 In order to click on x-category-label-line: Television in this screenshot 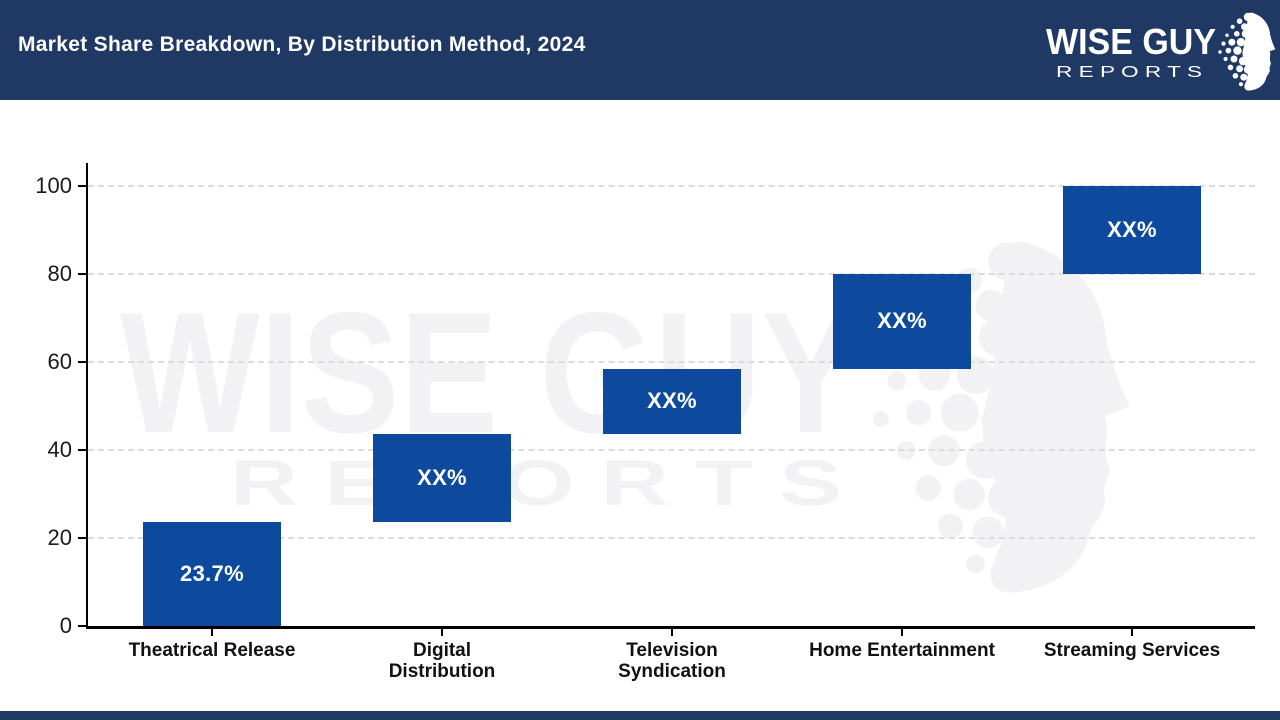, I will do `click(672, 650)`.